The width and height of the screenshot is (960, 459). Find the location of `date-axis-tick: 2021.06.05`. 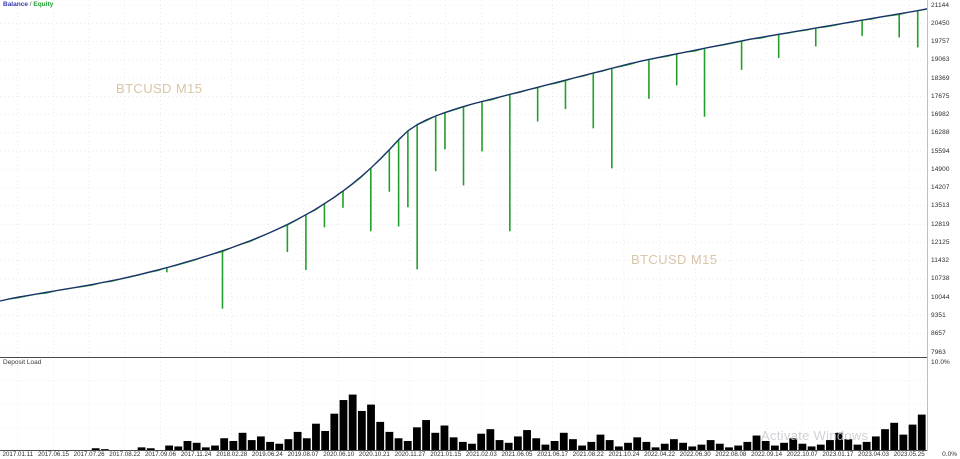

date-axis-tick: 2021.06.05 is located at coordinates (517, 454).